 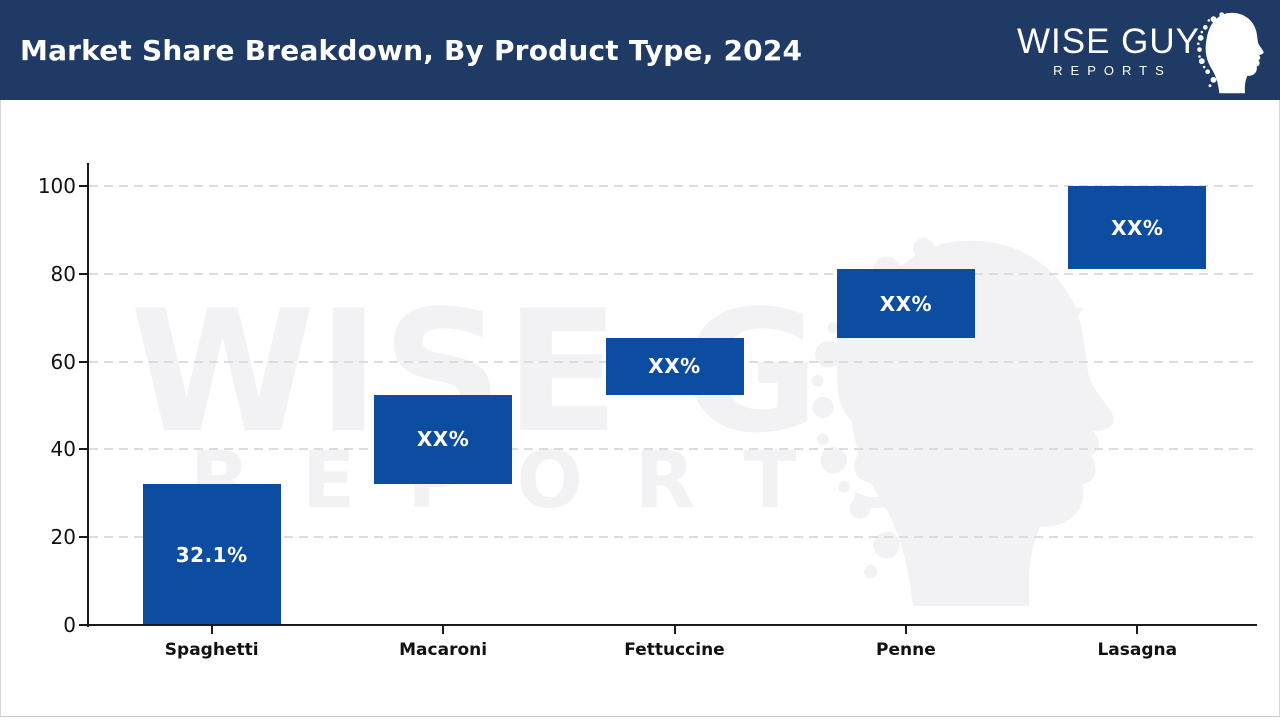 What do you see at coordinates (1112, 71) in the screenshot?
I see `logo-subtitle: REPORTS` at bounding box center [1112, 71].